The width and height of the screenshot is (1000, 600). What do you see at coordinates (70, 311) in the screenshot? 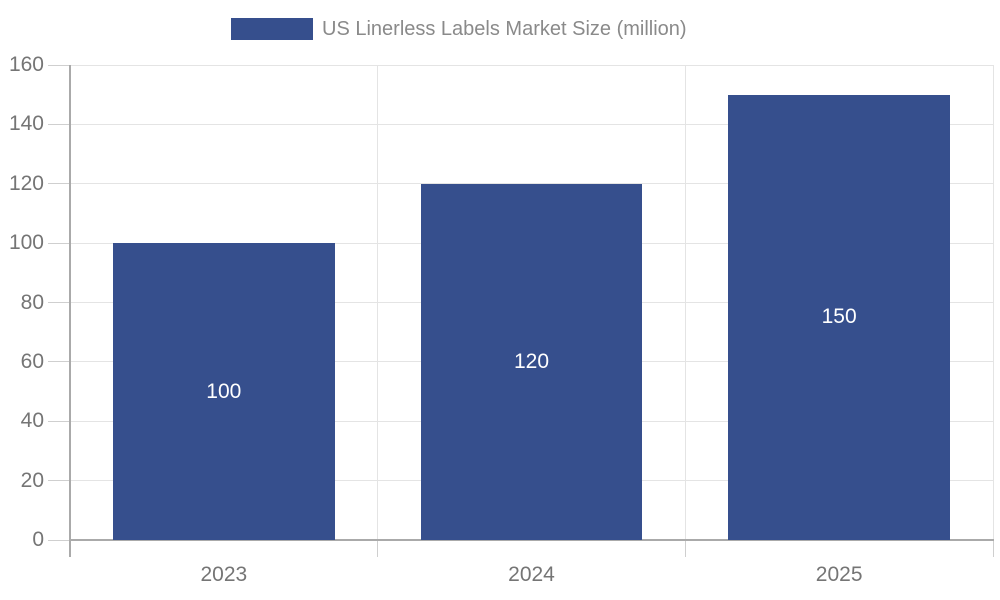
I see `y-axis-line` at bounding box center [70, 311].